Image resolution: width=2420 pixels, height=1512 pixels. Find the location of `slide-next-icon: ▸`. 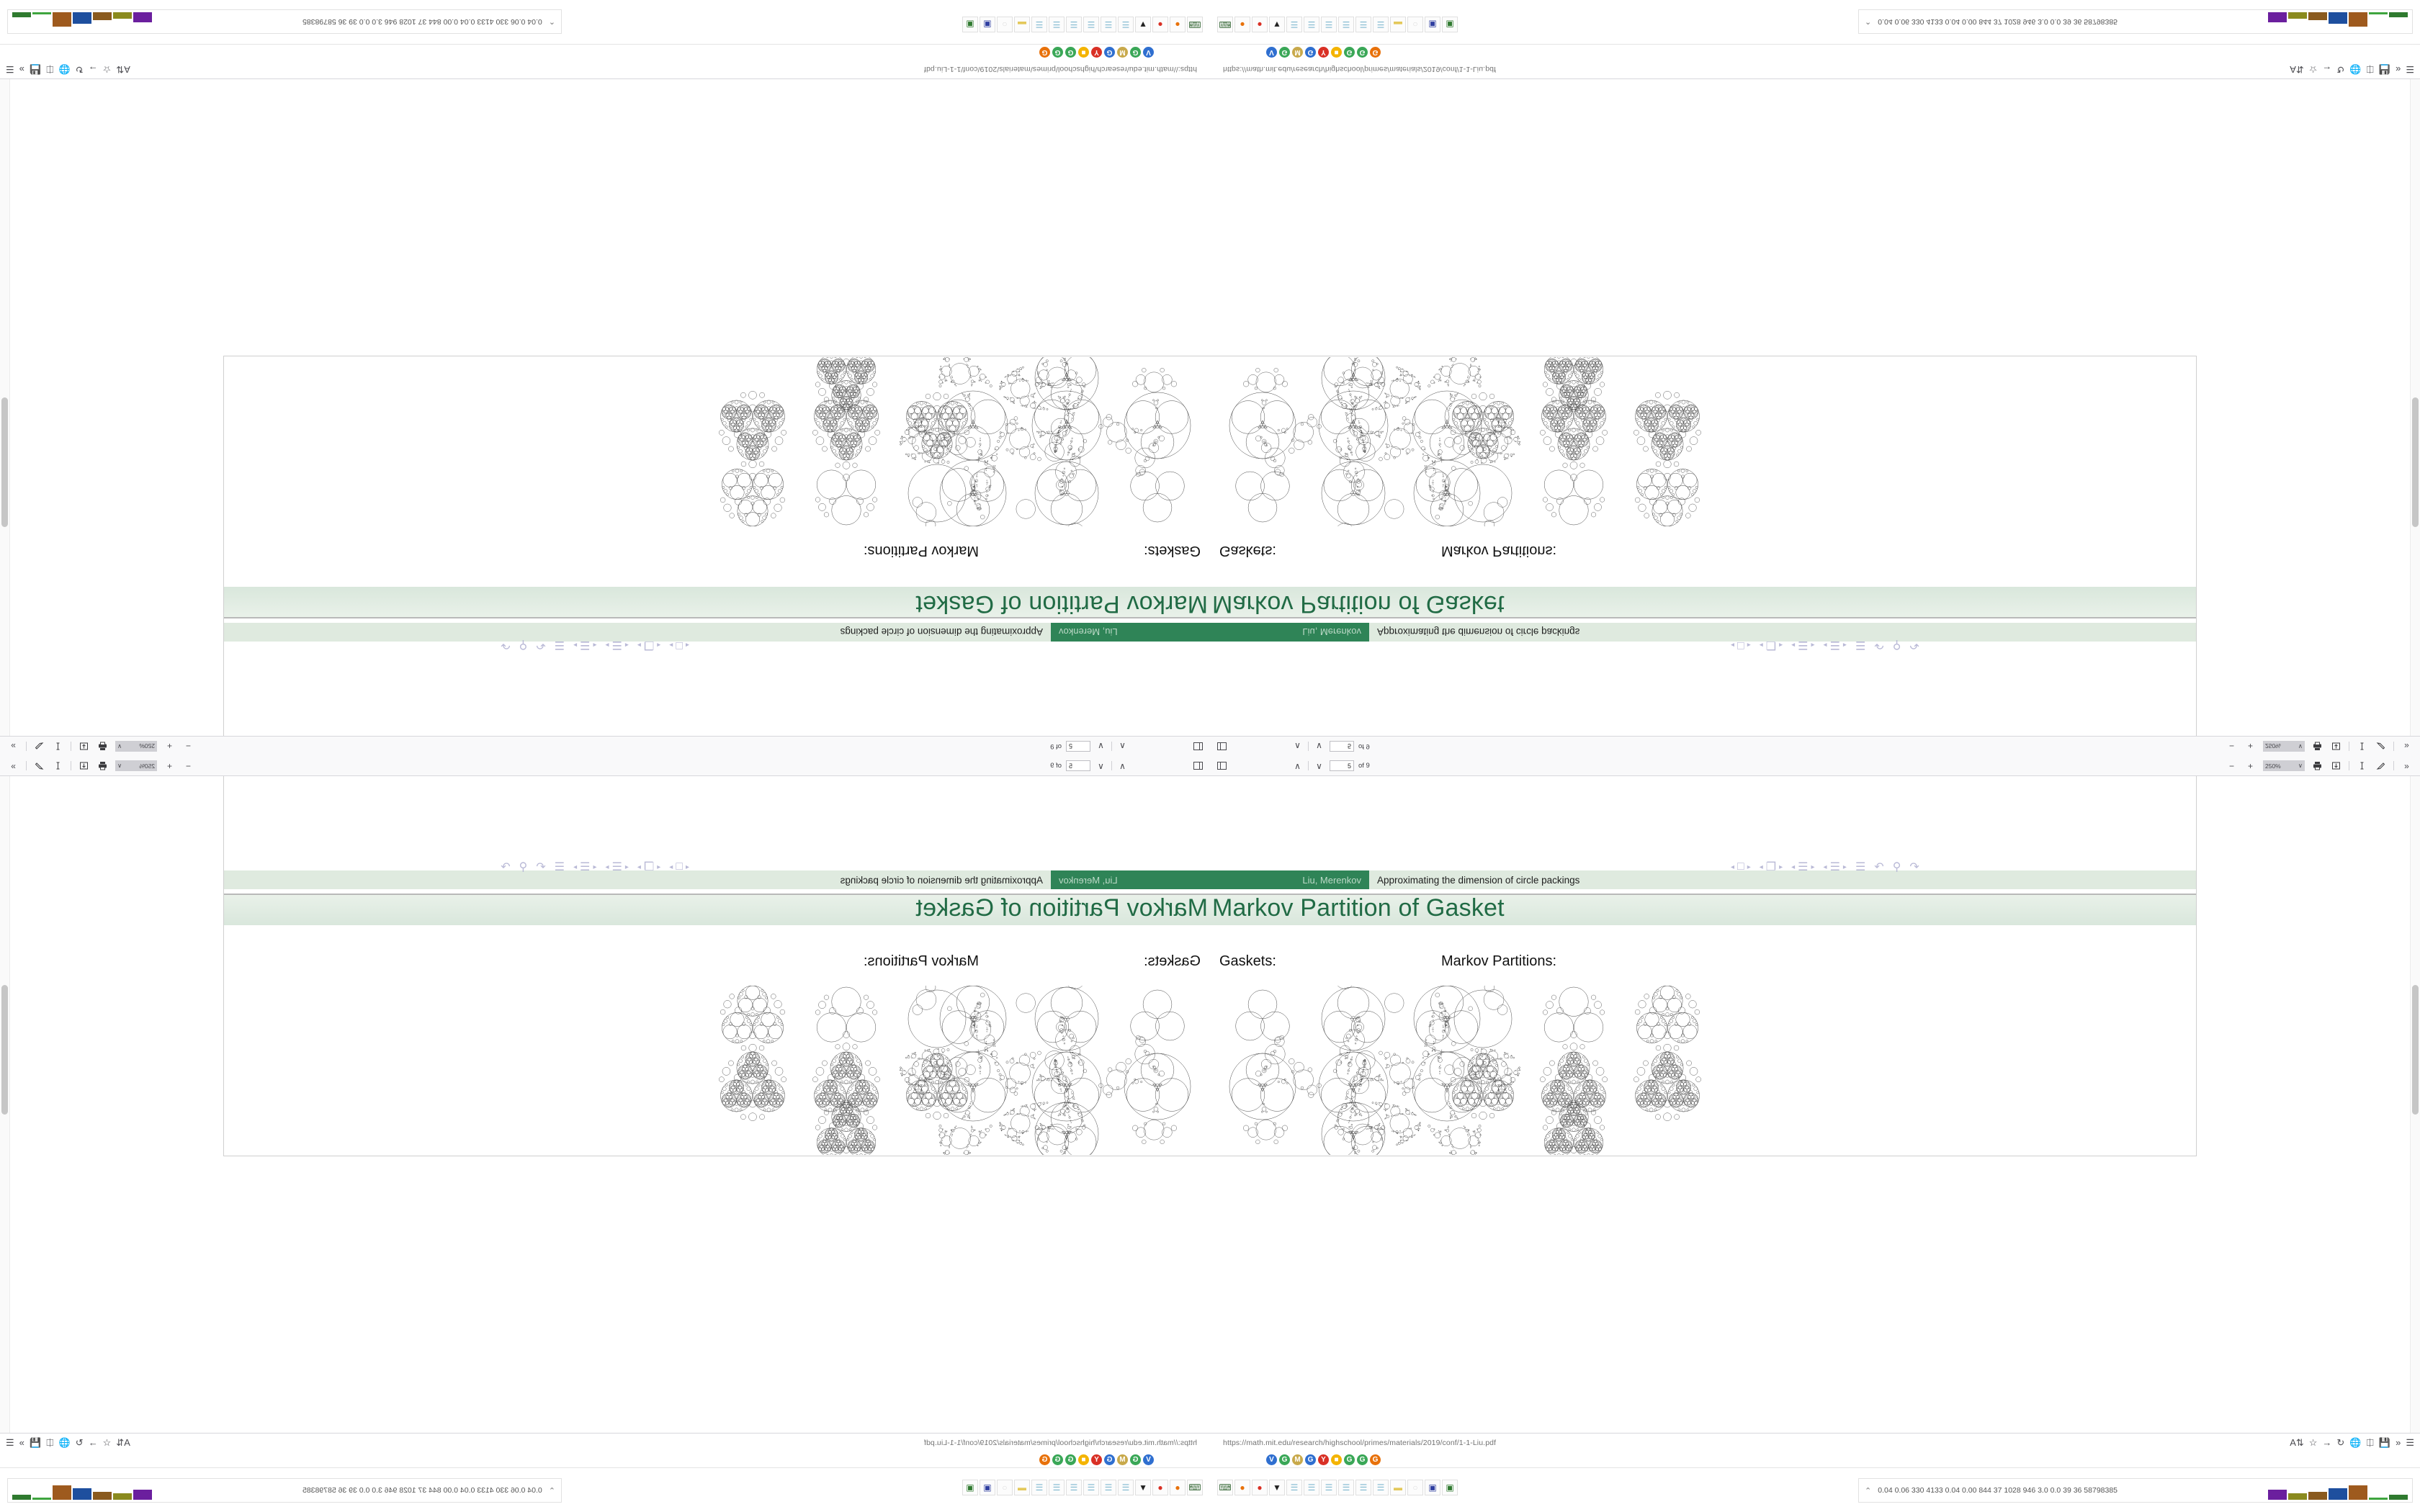

slide-next-icon: ▸ is located at coordinates (639, 867).